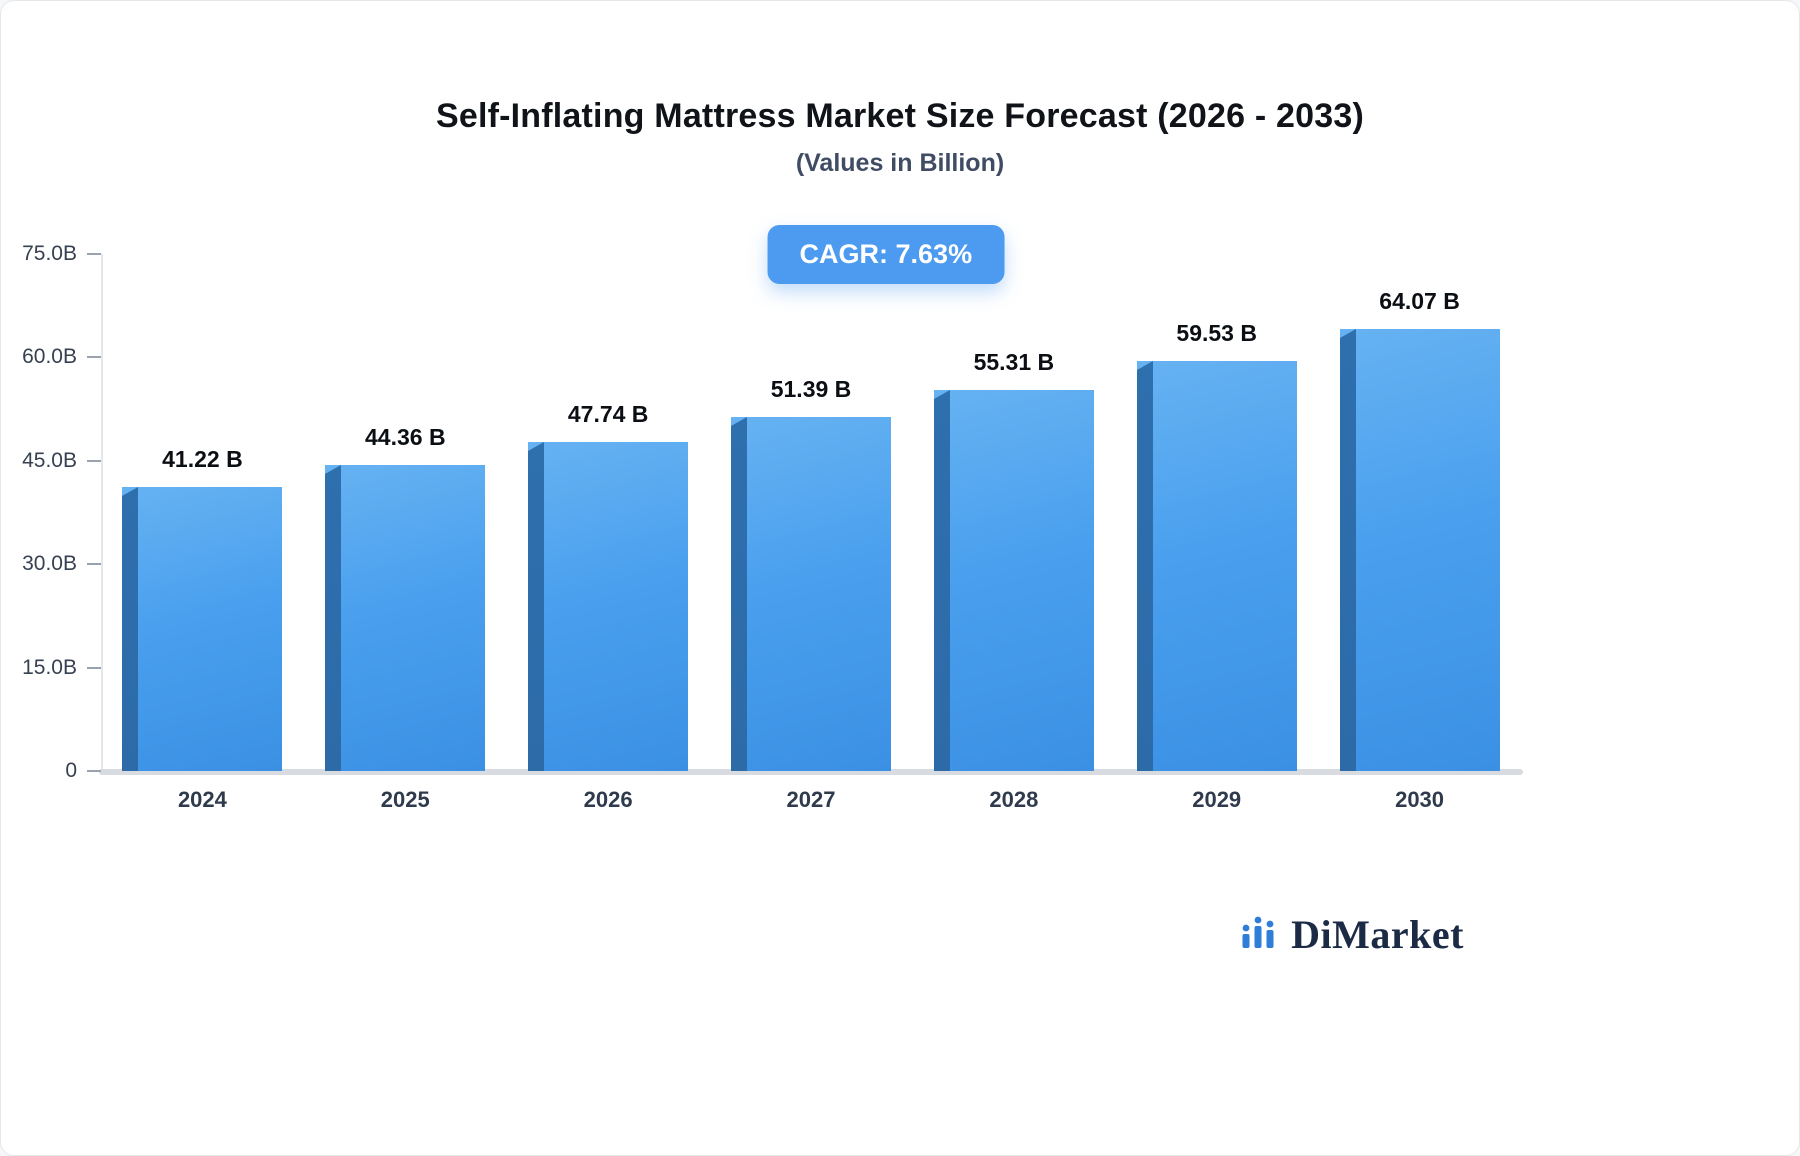 This screenshot has height=1156, width=1800. Describe the element at coordinates (405, 437) in the screenshot. I see `bar-value-label: 44.36 B` at that location.